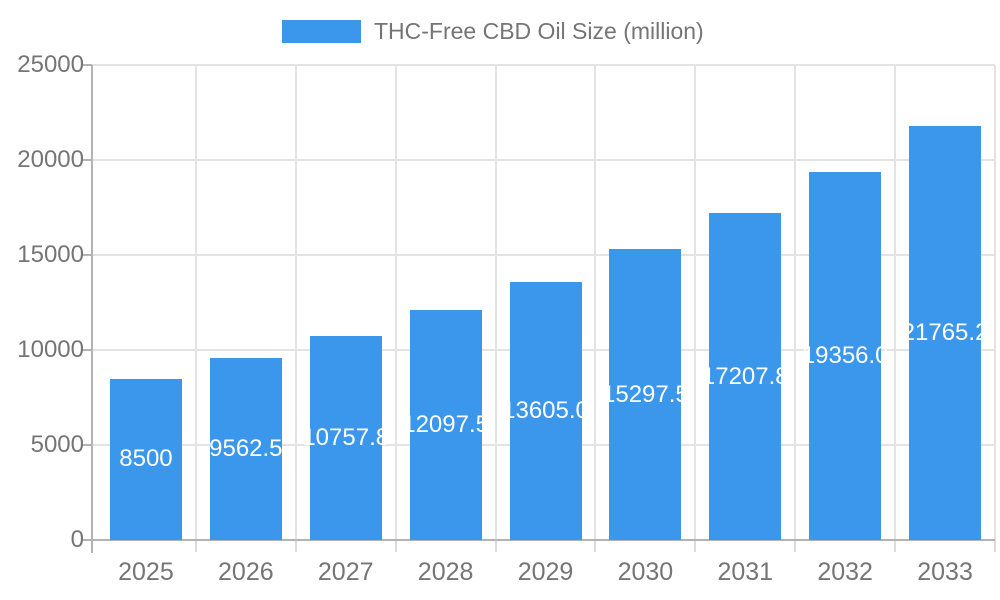 The height and width of the screenshot is (600, 1000). I want to click on y-tick-label: 20000, so click(50, 159).